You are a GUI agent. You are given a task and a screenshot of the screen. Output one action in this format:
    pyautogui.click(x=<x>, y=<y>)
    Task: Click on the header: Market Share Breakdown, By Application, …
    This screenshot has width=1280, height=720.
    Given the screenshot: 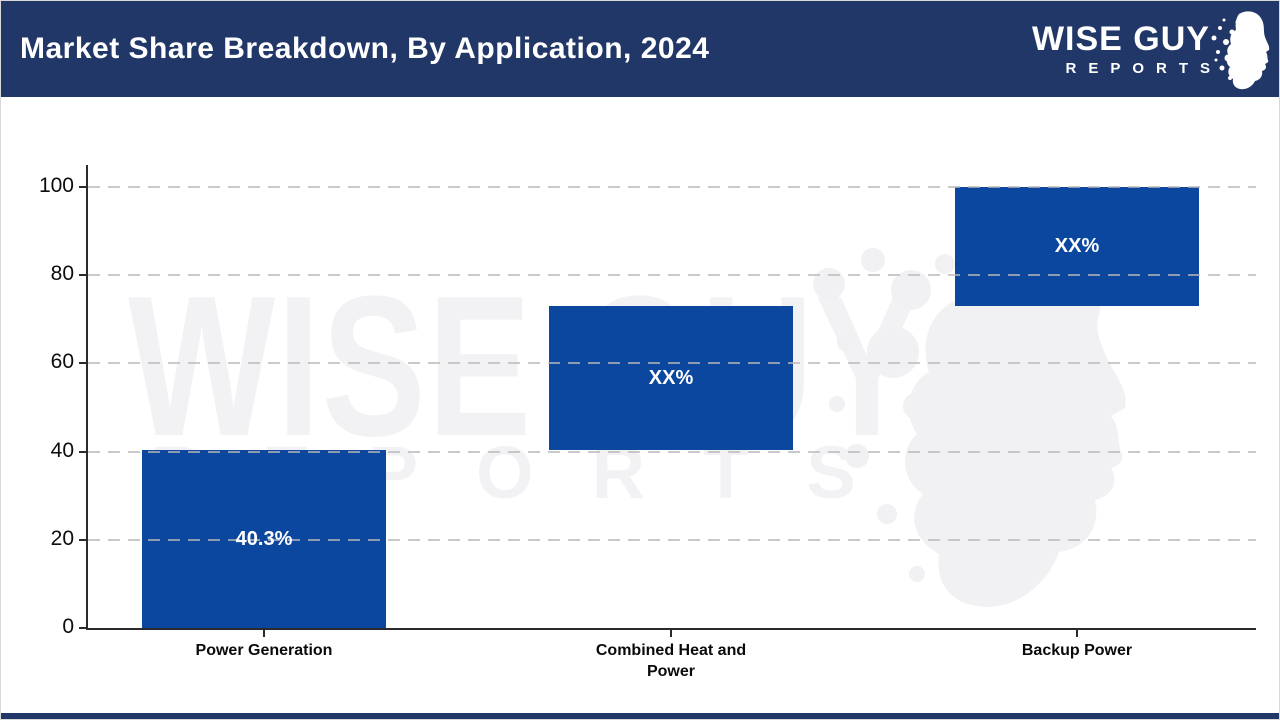 What is the action you would take?
    pyautogui.click(x=640, y=48)
    